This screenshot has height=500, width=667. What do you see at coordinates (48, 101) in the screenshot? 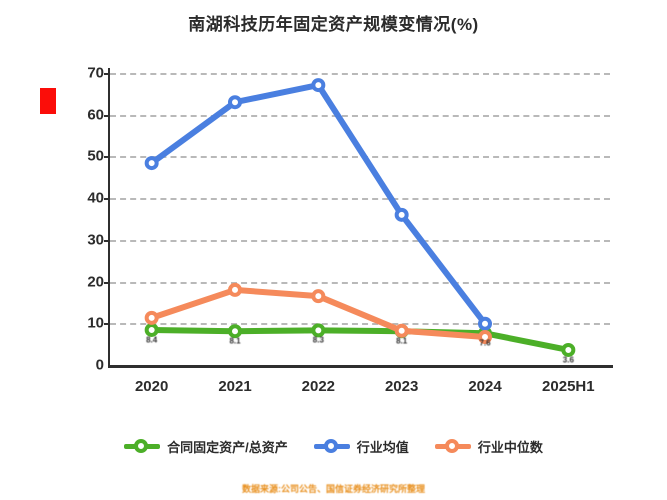
I see `red-block-annotation` at bounding box center [48, 101].